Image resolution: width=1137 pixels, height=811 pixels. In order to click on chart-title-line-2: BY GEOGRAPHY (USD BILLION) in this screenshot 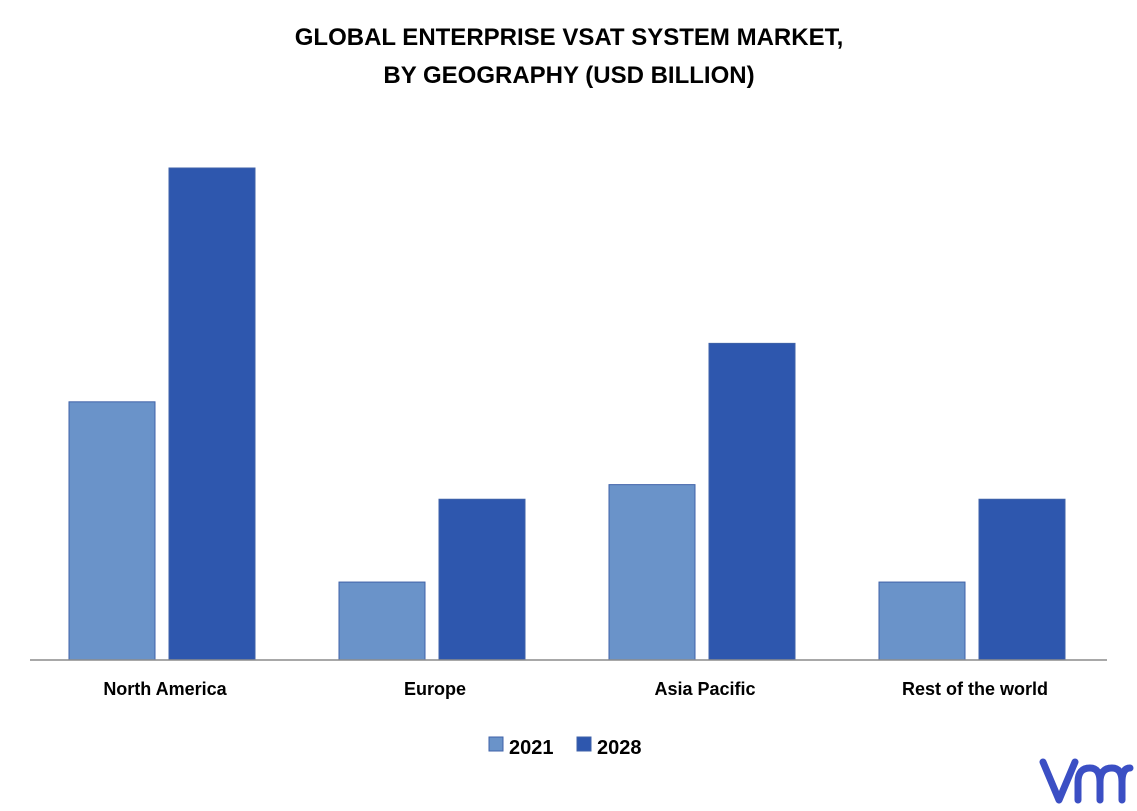, I will do `click(568, 75)`.